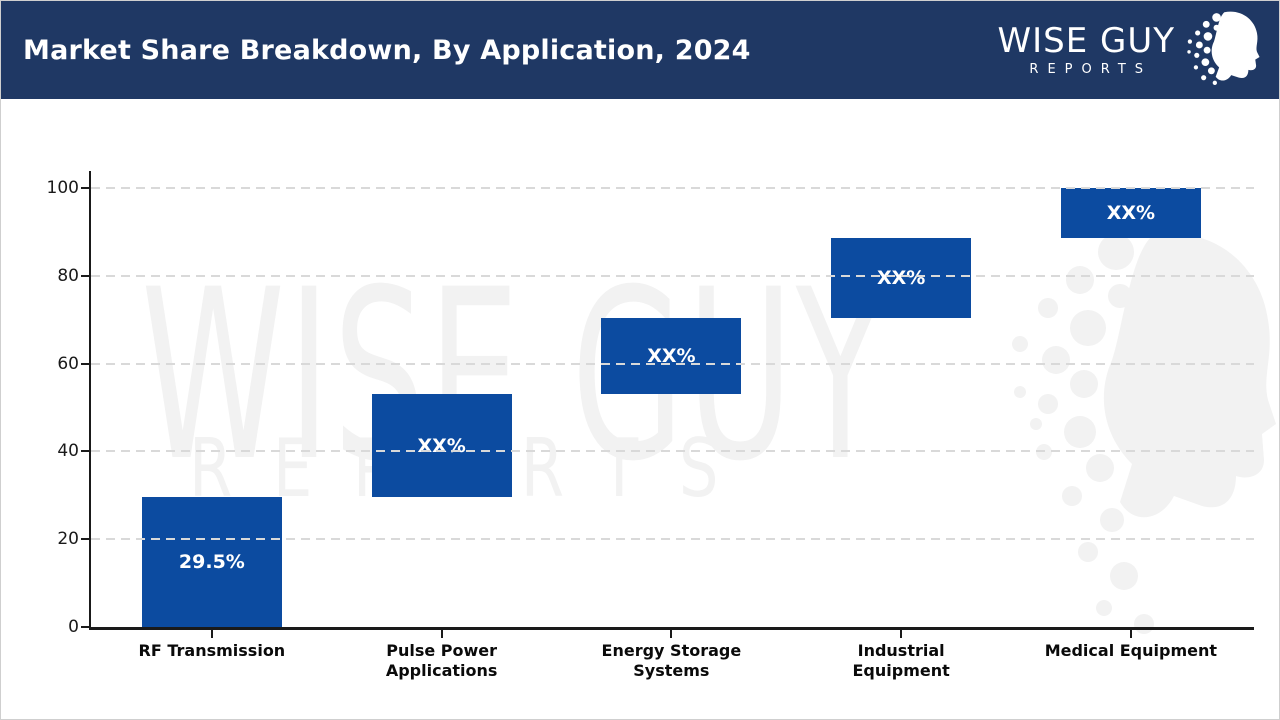 This screenshot has height=720, width=1280. I want to click on x-axis-line, so click(671, 628).